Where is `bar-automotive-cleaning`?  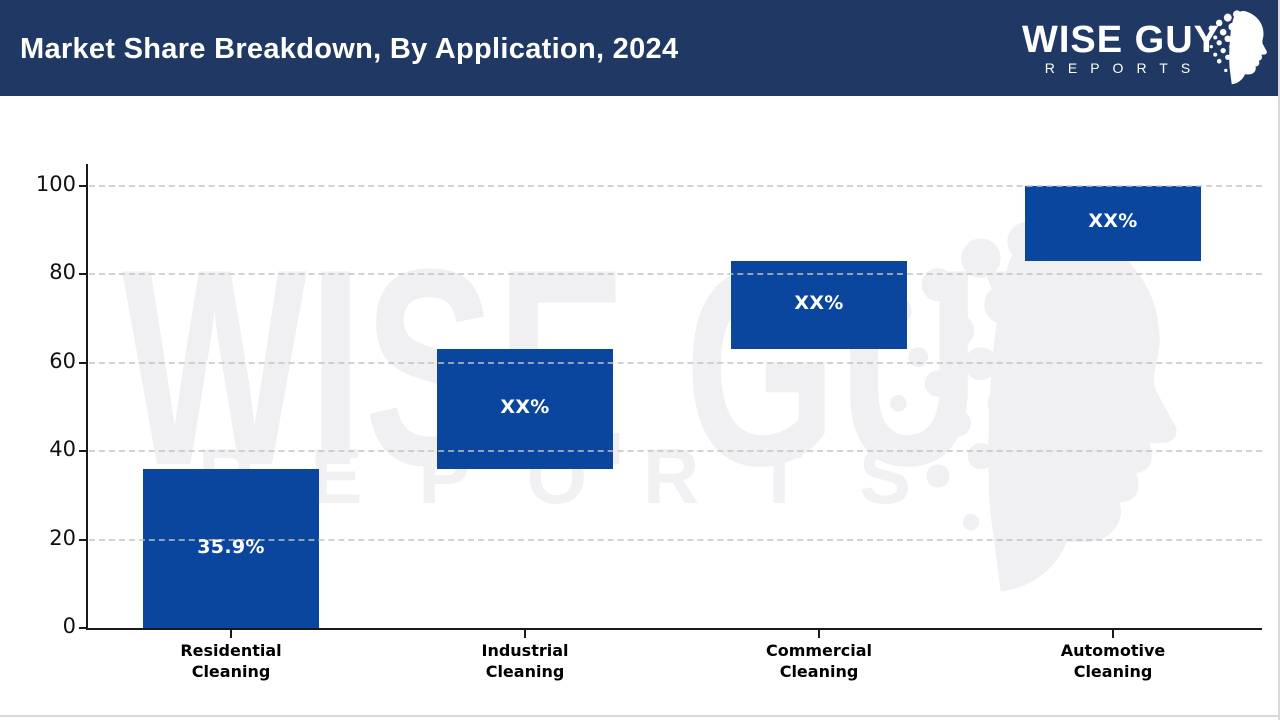 bar-automotive-cleaning is located at coordinates (1113, 223).